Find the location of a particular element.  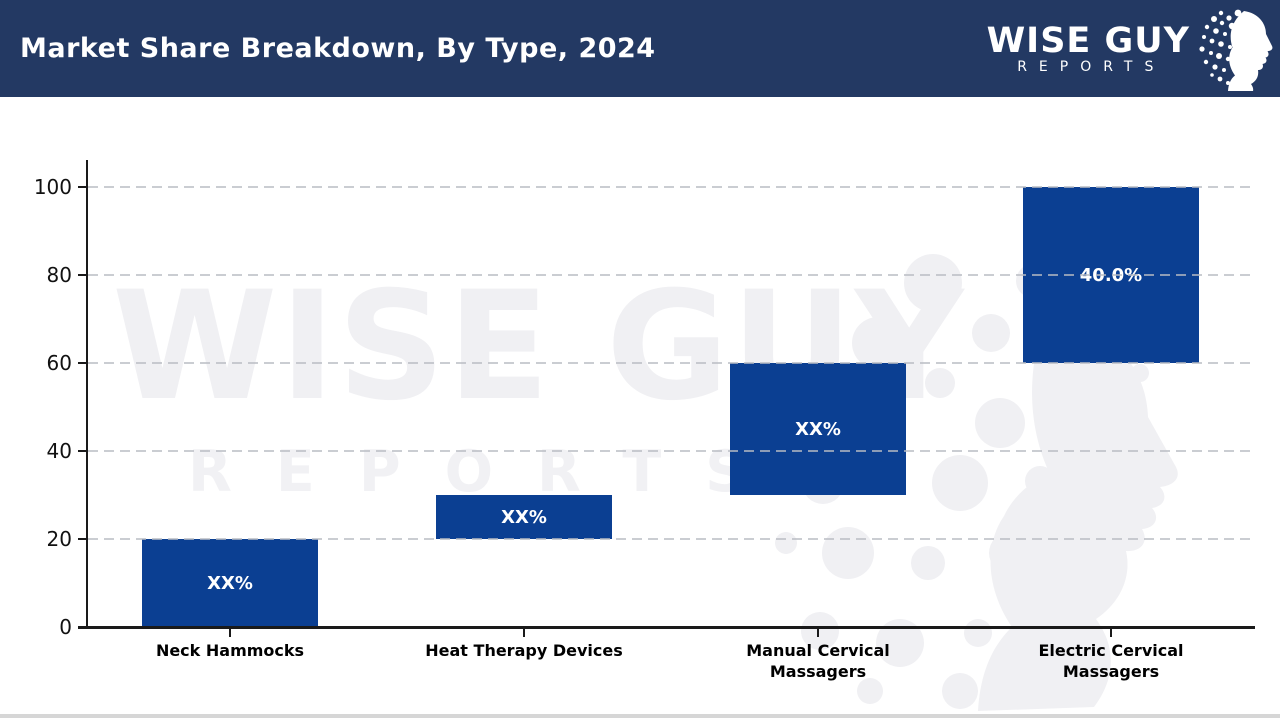

category-label-manual-cervical-massagers: Manual Cervical Massagers is located at coordinates (818, 661).